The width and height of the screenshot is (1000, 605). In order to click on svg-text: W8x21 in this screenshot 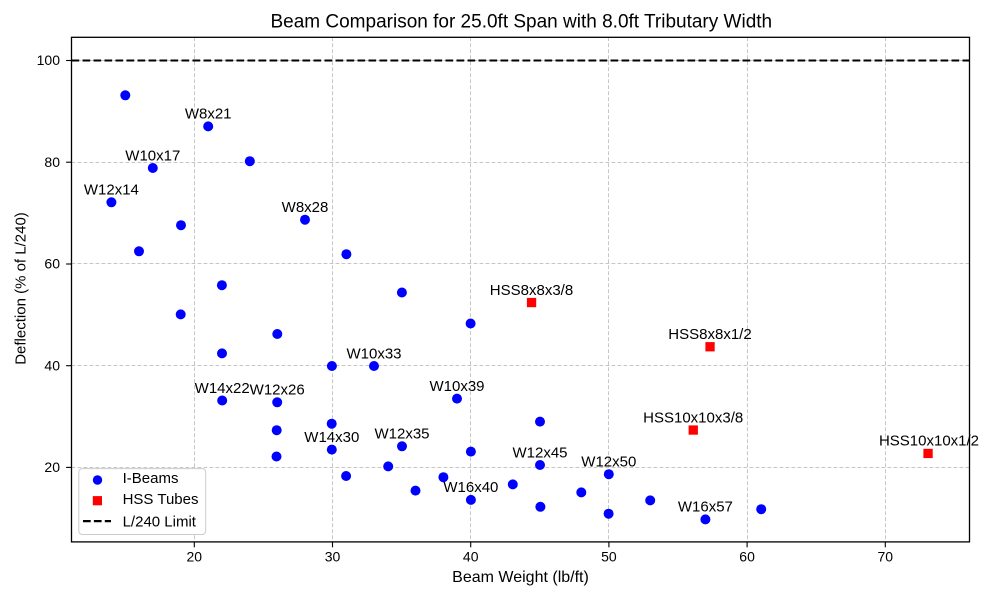, I will do `click(208, 114)`.